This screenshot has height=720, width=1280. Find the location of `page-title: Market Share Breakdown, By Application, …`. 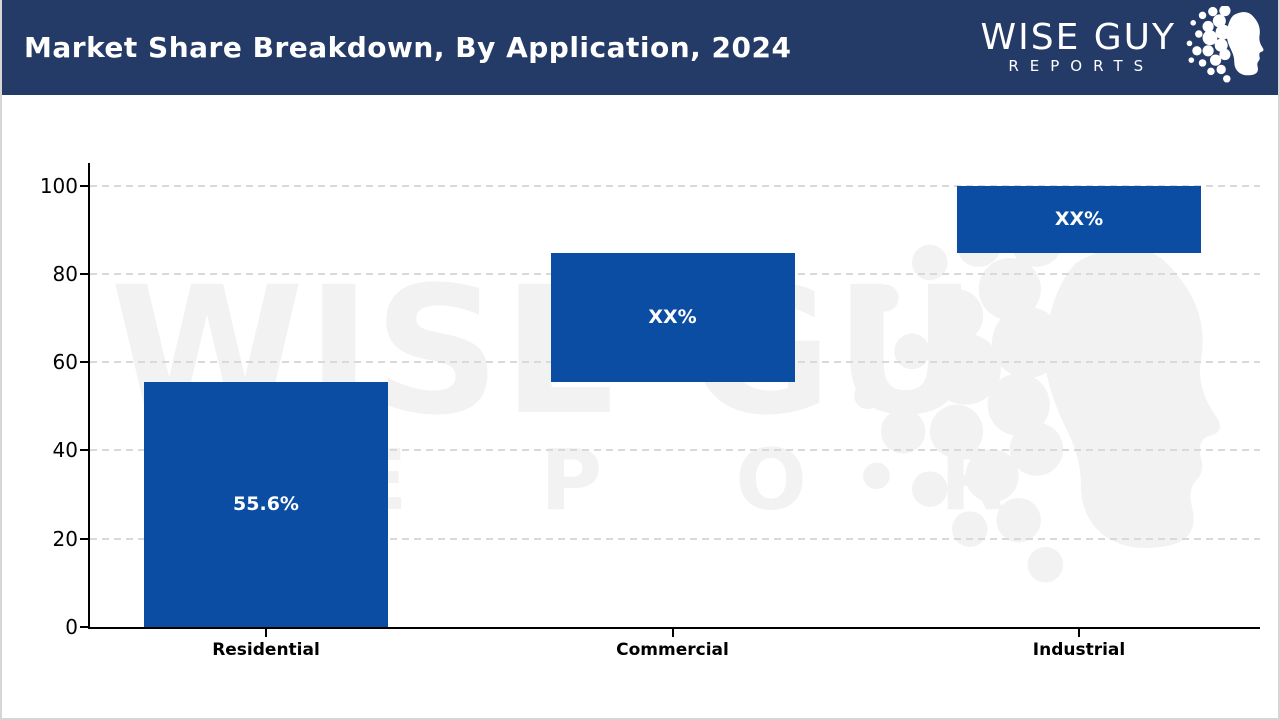

page-title: Market Share Breakdown, By Application, … is located at coordinates (408, 47).